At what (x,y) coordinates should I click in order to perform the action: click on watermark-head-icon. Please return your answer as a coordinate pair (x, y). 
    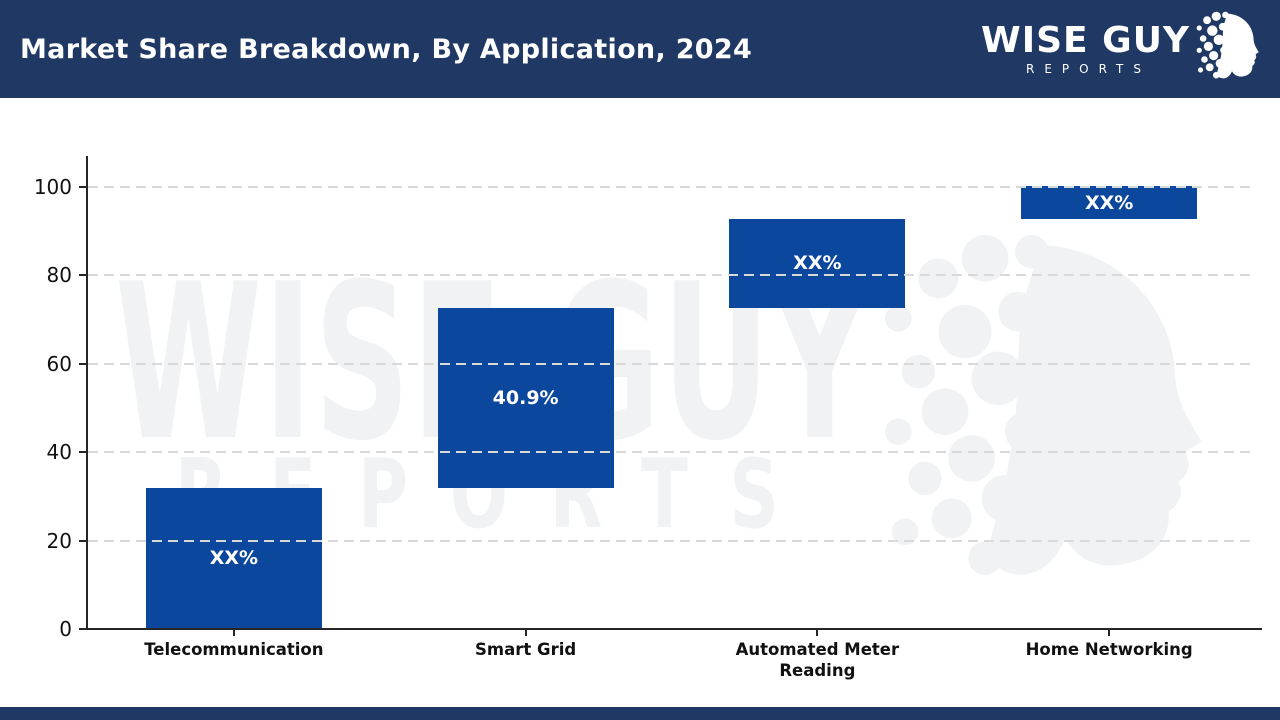
    Looking at the image, I should click on (1043, 405).